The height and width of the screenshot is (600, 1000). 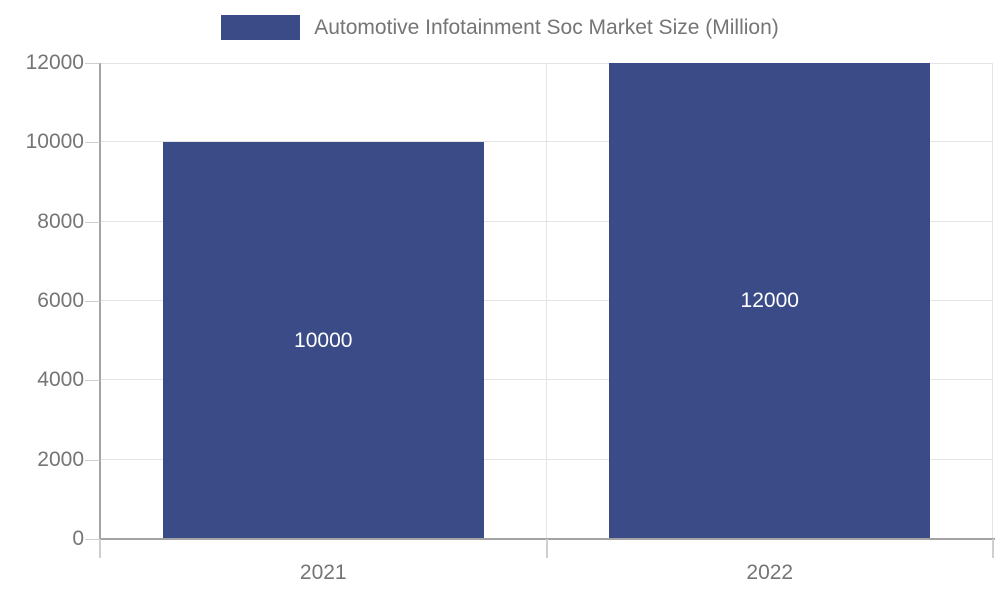 I want to click on y-axis-label: 10000, so click(x=54, y=142).